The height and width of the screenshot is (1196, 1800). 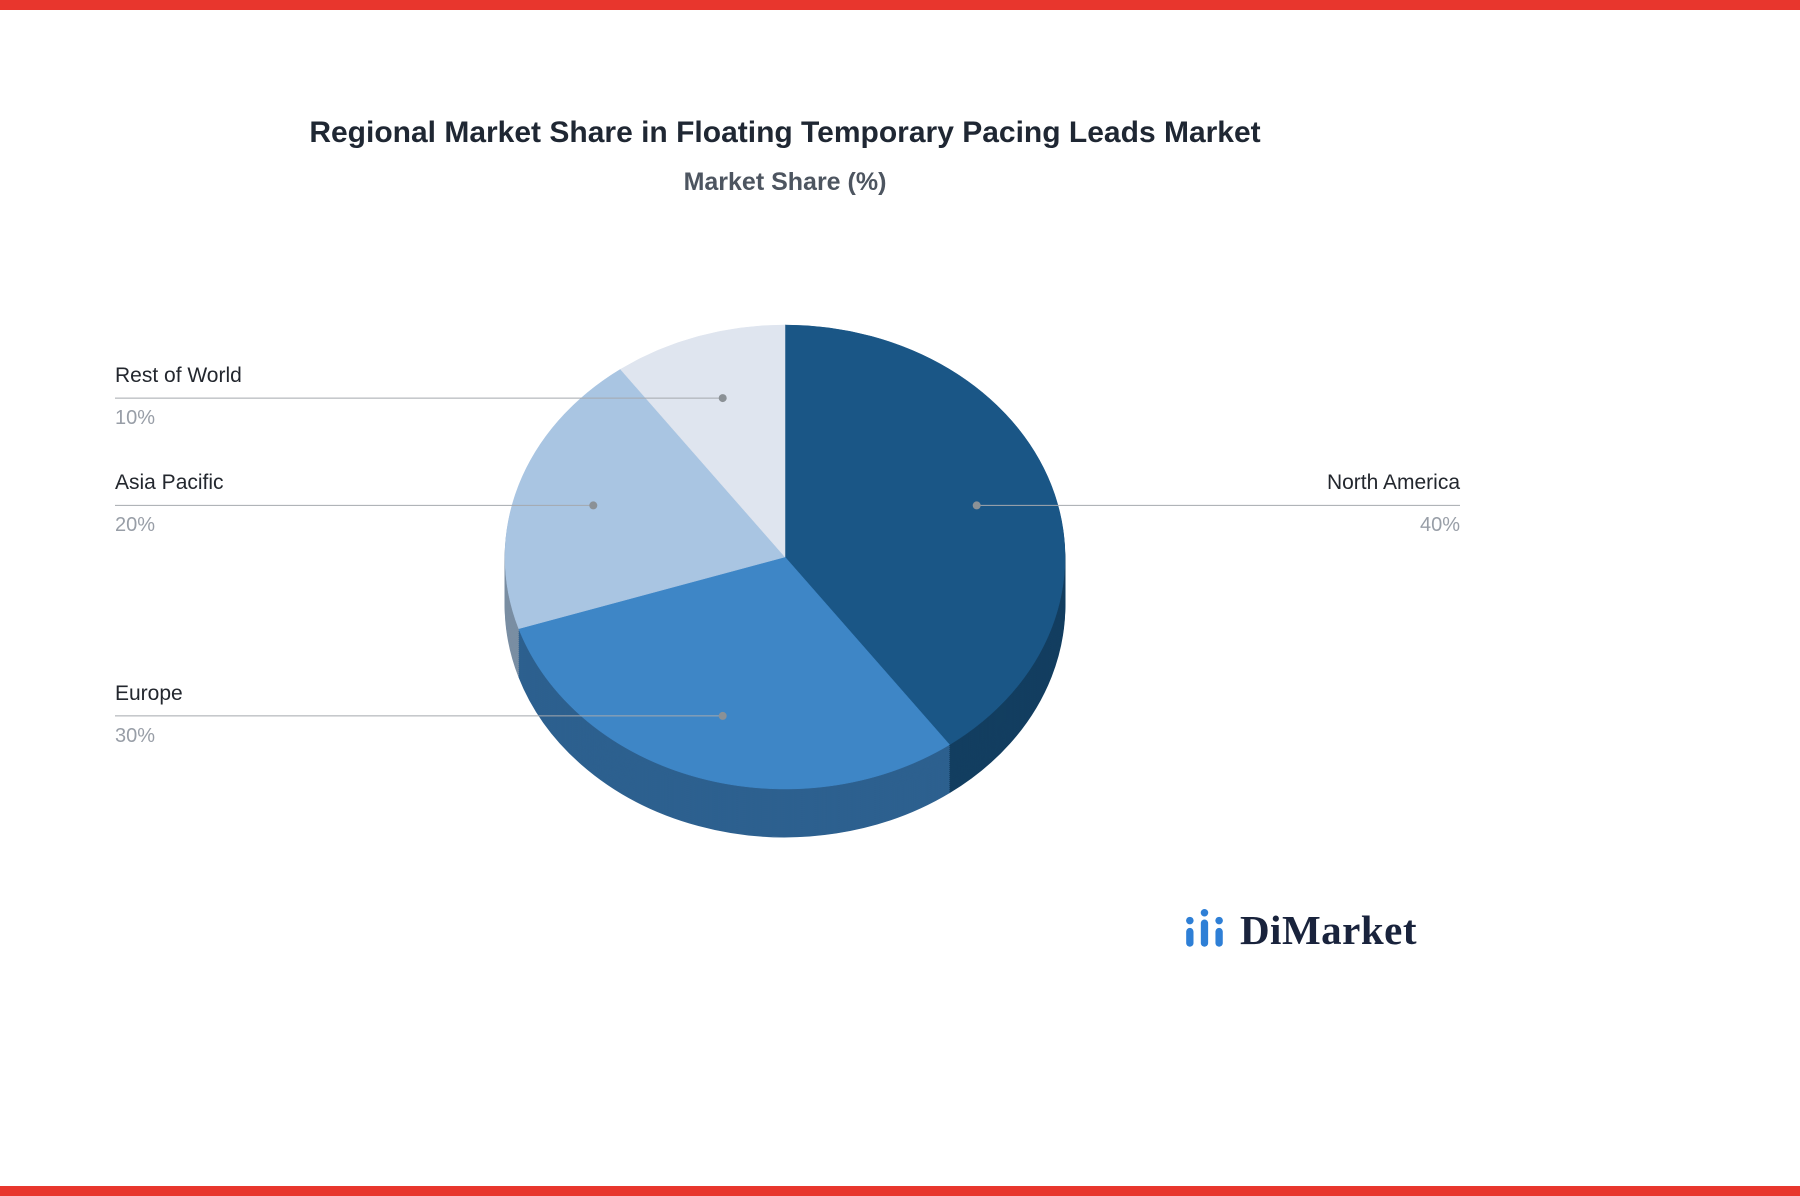 I want to click on slice-label: Europe, so click(x=149, y=693).